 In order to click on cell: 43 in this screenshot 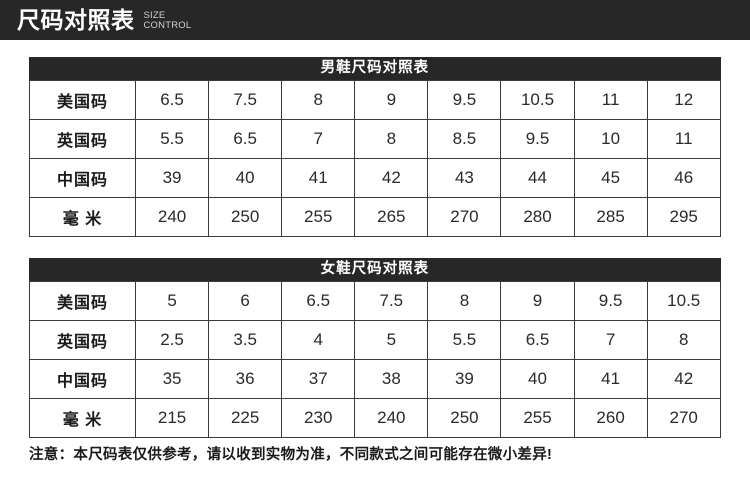, I will do `click(464, 178)`.